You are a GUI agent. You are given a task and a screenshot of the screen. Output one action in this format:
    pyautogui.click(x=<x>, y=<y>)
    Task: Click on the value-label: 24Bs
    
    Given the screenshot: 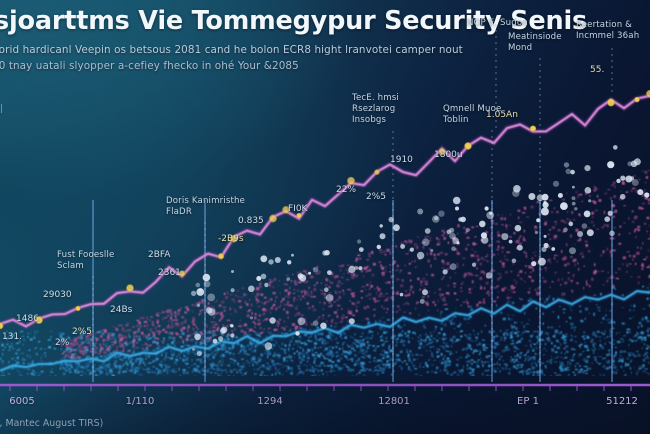 What is the action you would take?
    pyautogui.click(x=121, y=310)
    